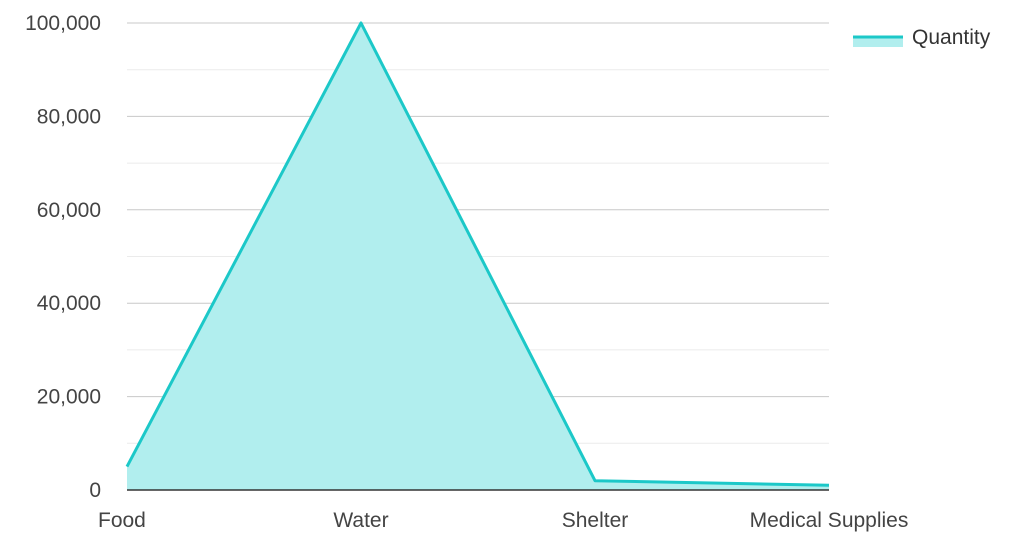 This screenshot has height=533, width=1017. What do you see at coordinates (878, 42) in the screenshot?
I see `legend-swatch-fill` at bounding box center [878, 42].